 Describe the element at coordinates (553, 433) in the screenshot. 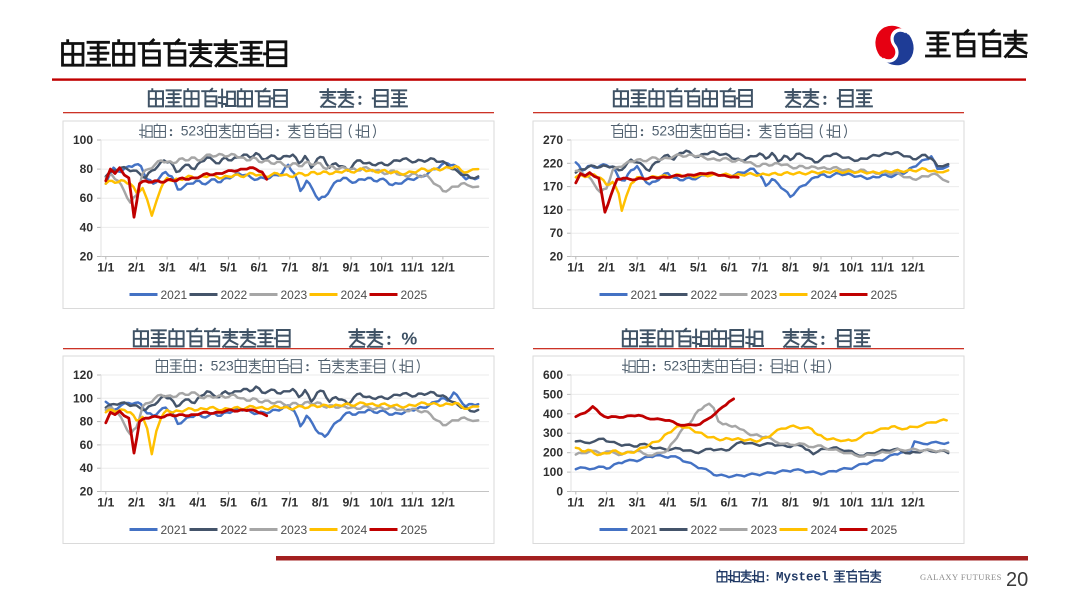

I see `svg-text: 300` at that location.